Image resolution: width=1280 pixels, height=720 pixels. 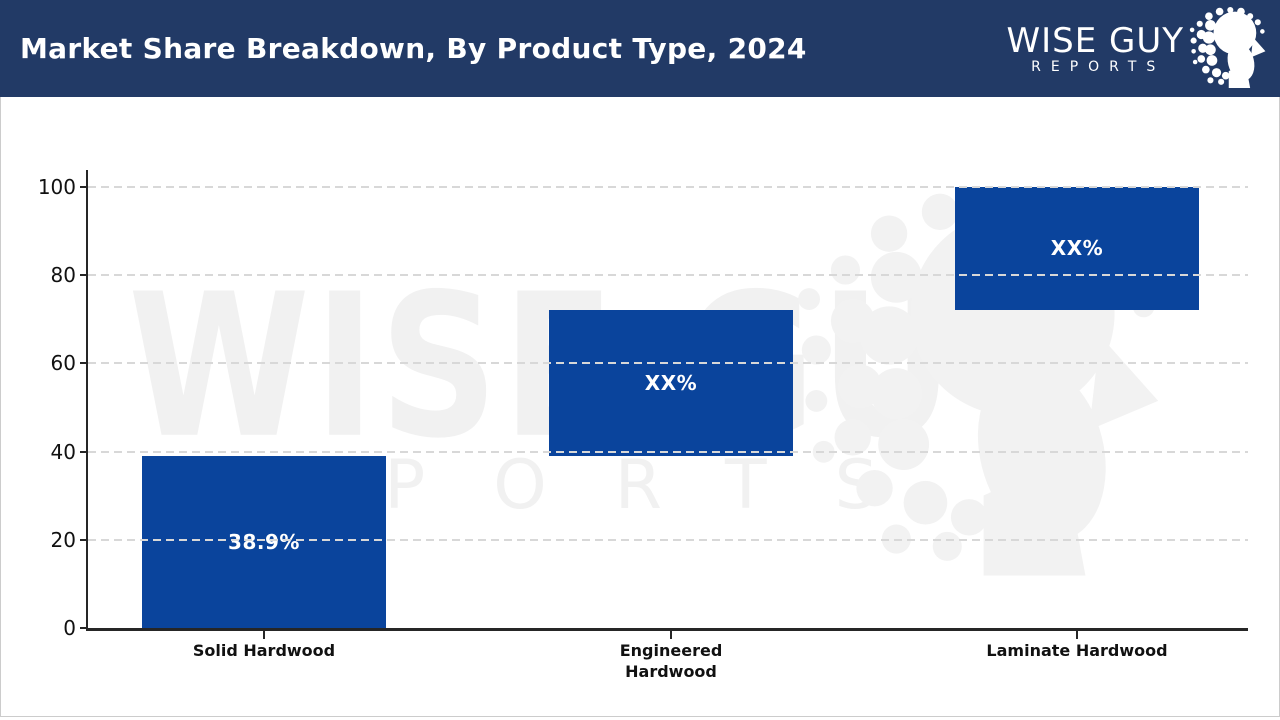 I want to click on bar-value-label: 38.9%, so click(x=264, y=542).